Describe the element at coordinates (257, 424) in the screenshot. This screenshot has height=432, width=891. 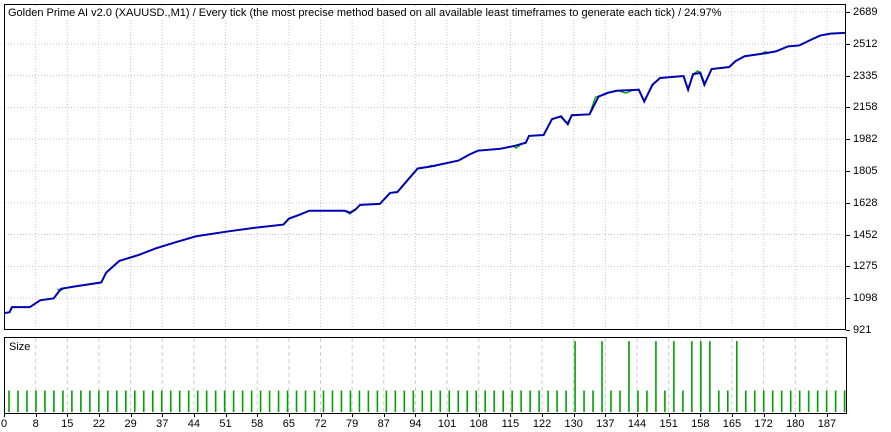
I see `x-axis-label: 58` at that location.